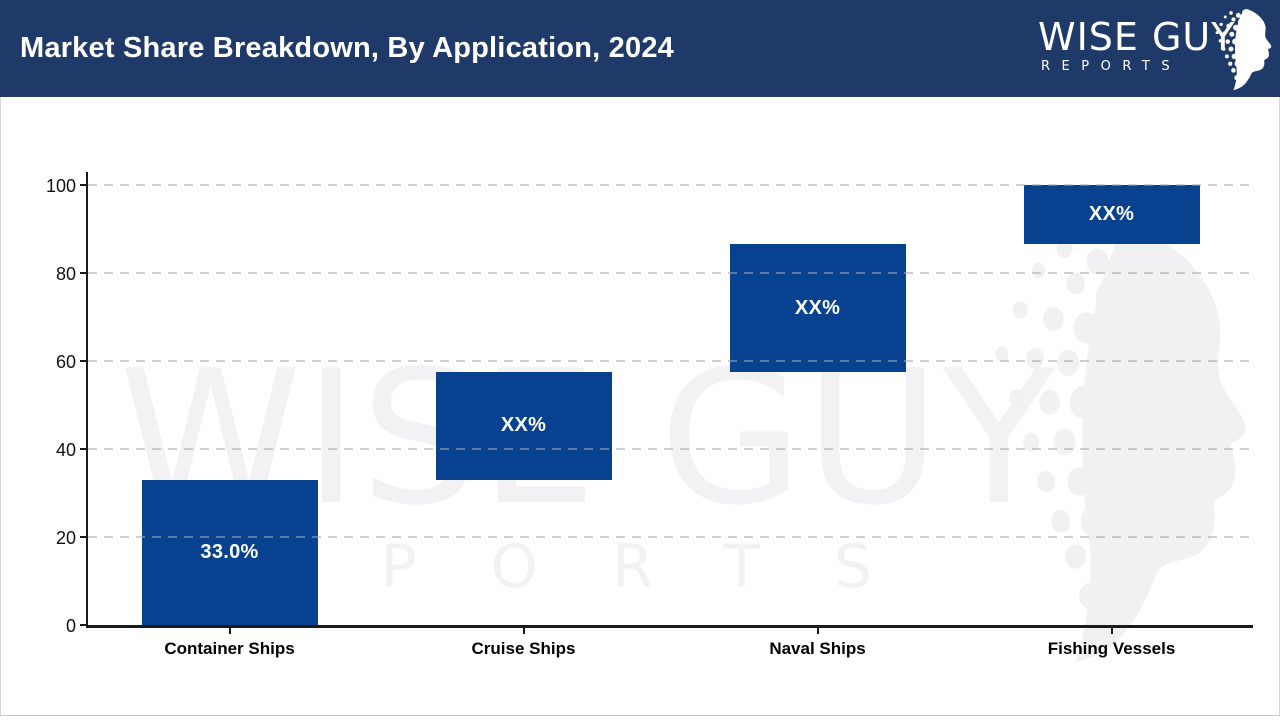 The width and height of the screenshot is (1280, 720). I want to click on y-tick-label: 20, so click(65, 538).